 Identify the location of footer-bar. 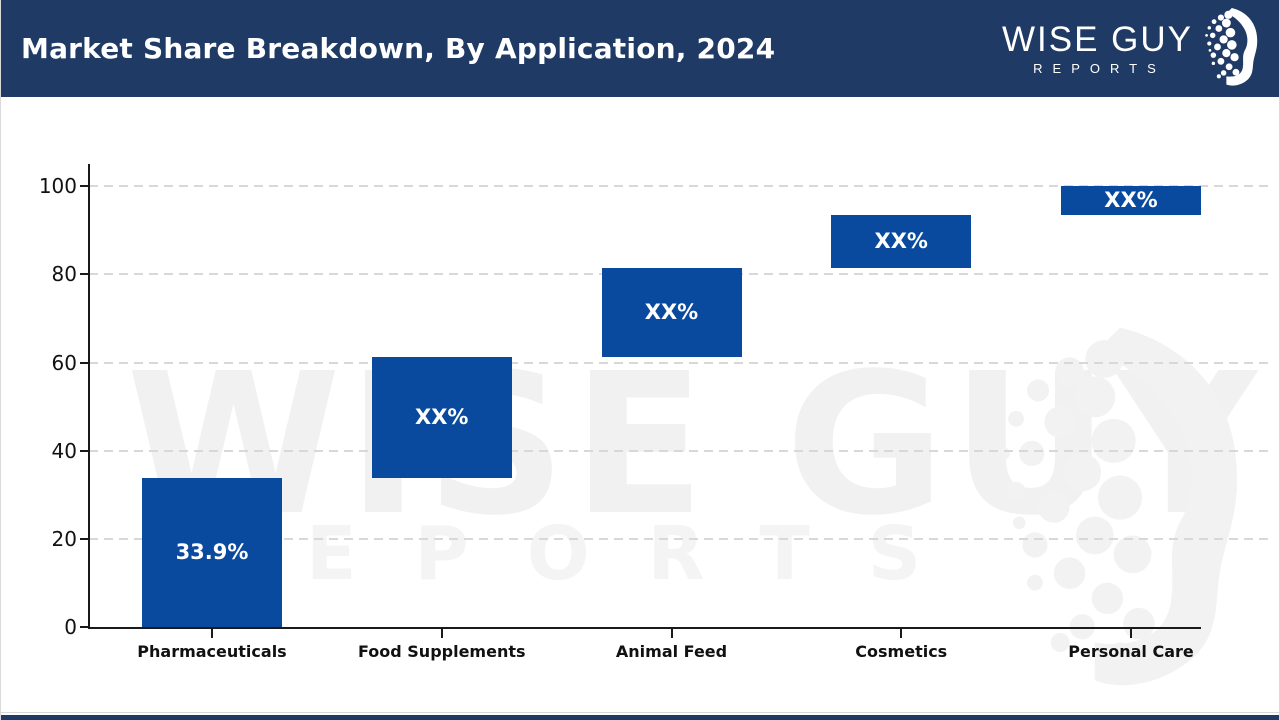
(640, 717).